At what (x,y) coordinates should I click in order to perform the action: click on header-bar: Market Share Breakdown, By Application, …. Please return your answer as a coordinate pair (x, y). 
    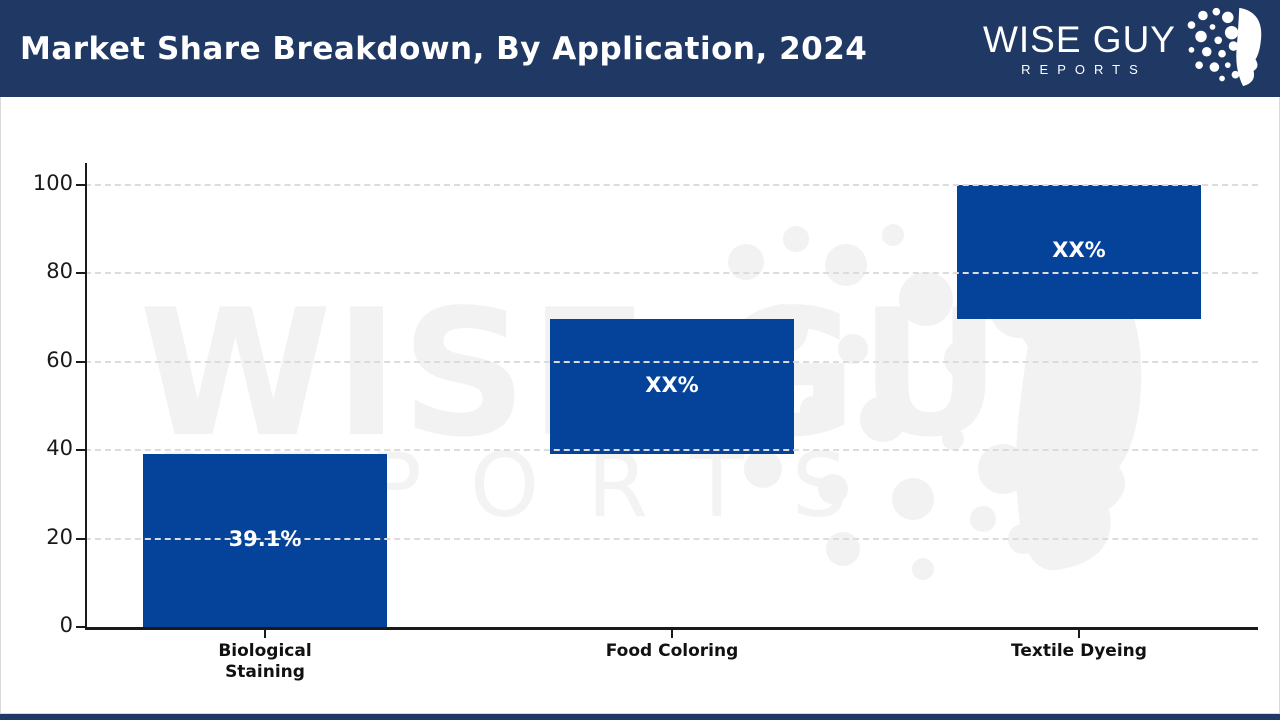
    Looking at the image, I should click on (640, 48).